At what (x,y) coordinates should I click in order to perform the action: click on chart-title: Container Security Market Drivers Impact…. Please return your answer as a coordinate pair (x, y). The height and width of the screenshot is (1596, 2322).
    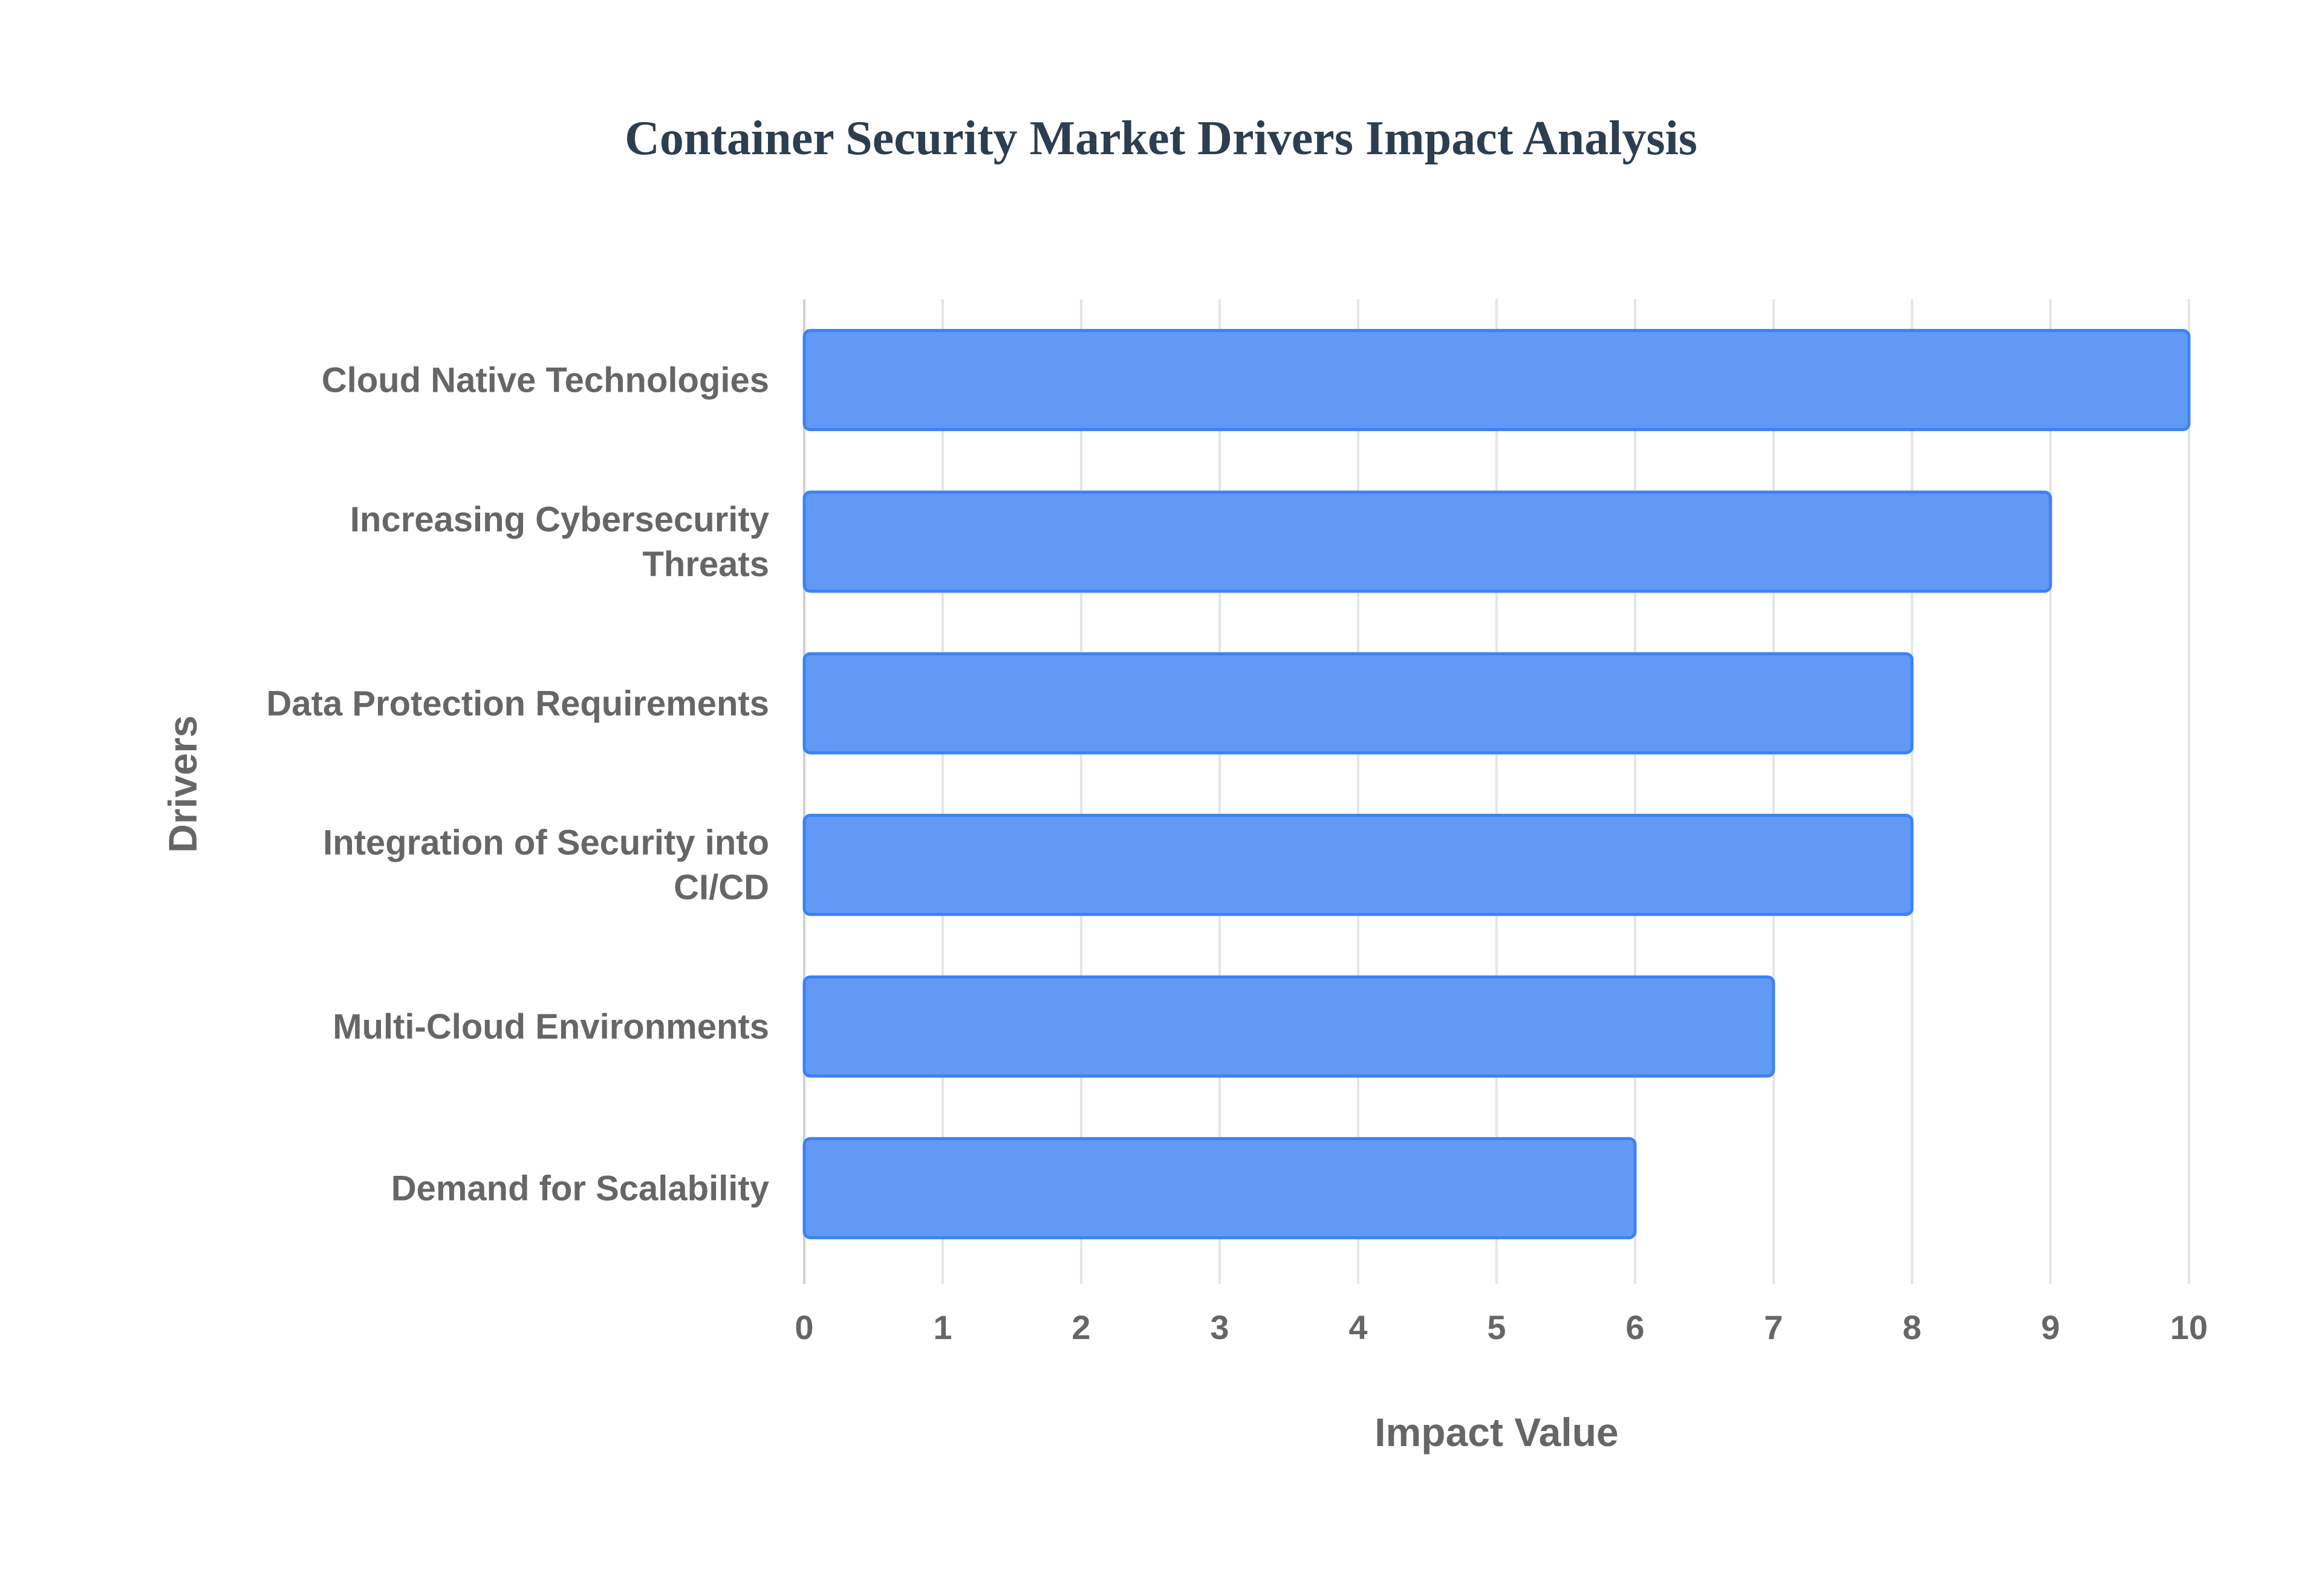
    Looking at the image, I should click on (1161, 138).